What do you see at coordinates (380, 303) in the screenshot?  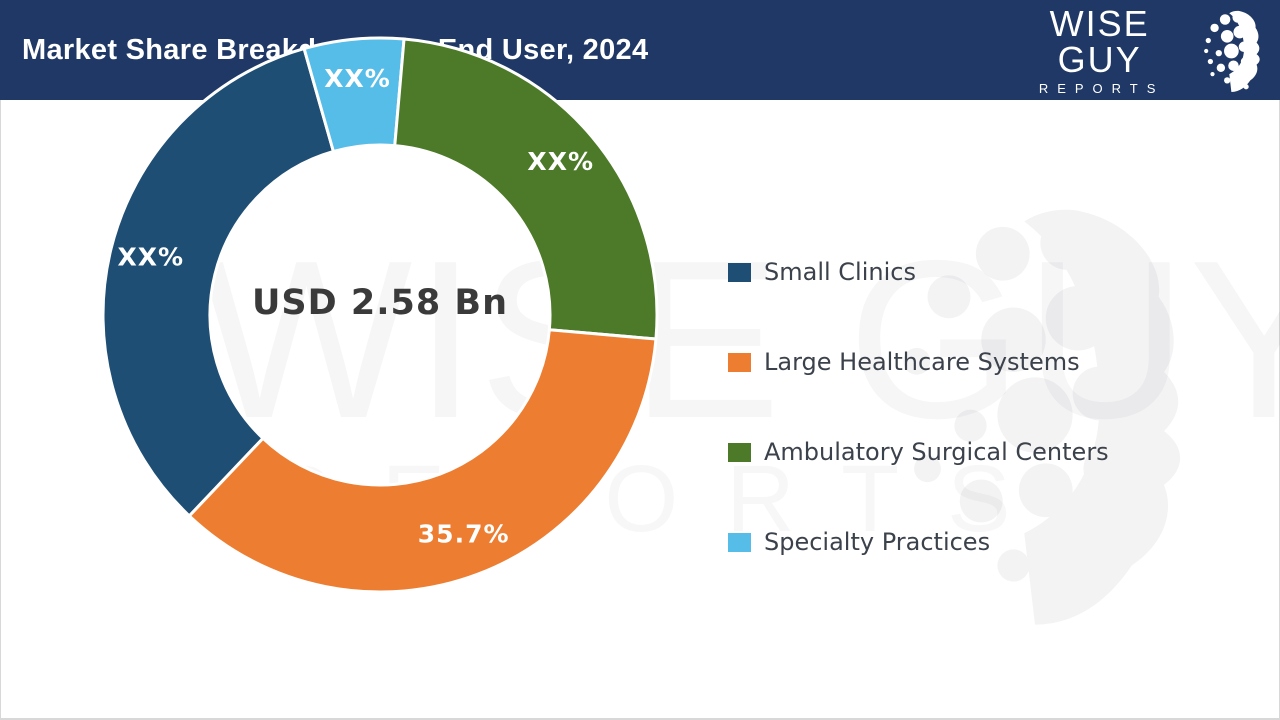 I see `donut-center-value: USD 2.58 Bn` at bounding box center [380, 303].